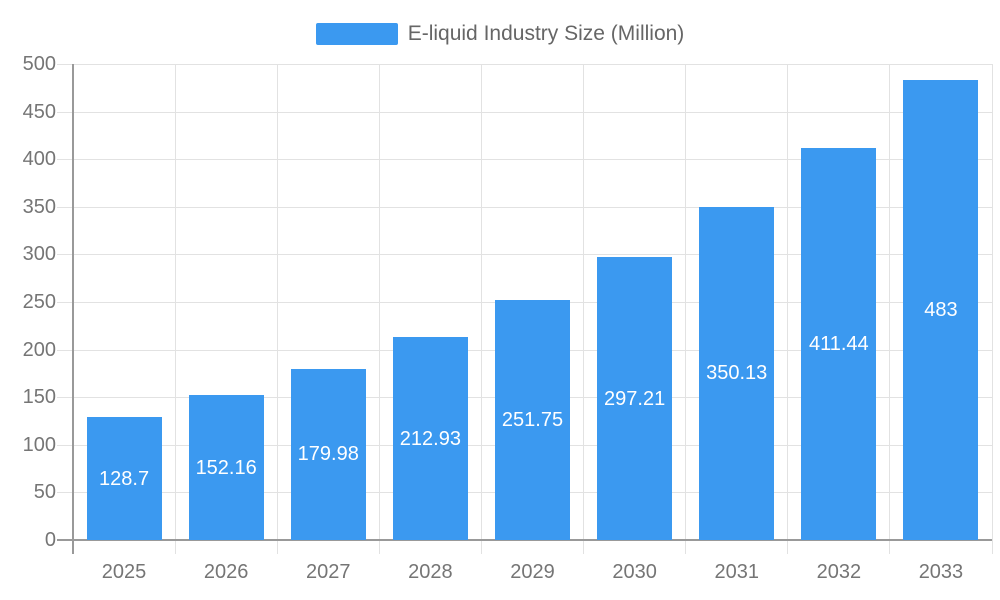 The image size is (1000, 600). I want to click on legend: E-liquid Industry Size (Million), so click(500, 34).